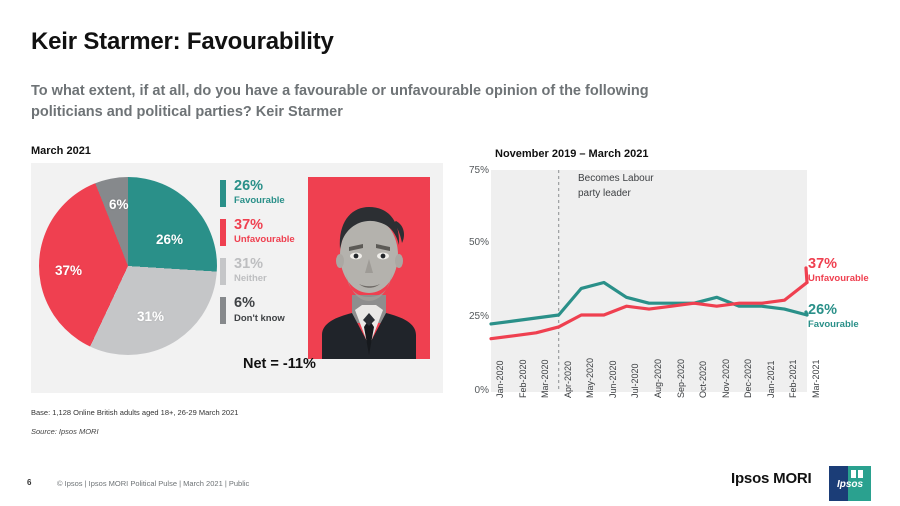 The width and height of the screenshot is (900, 506). I want to click on x-tick-mar-2021: Mar-2021, so click(816, 378).